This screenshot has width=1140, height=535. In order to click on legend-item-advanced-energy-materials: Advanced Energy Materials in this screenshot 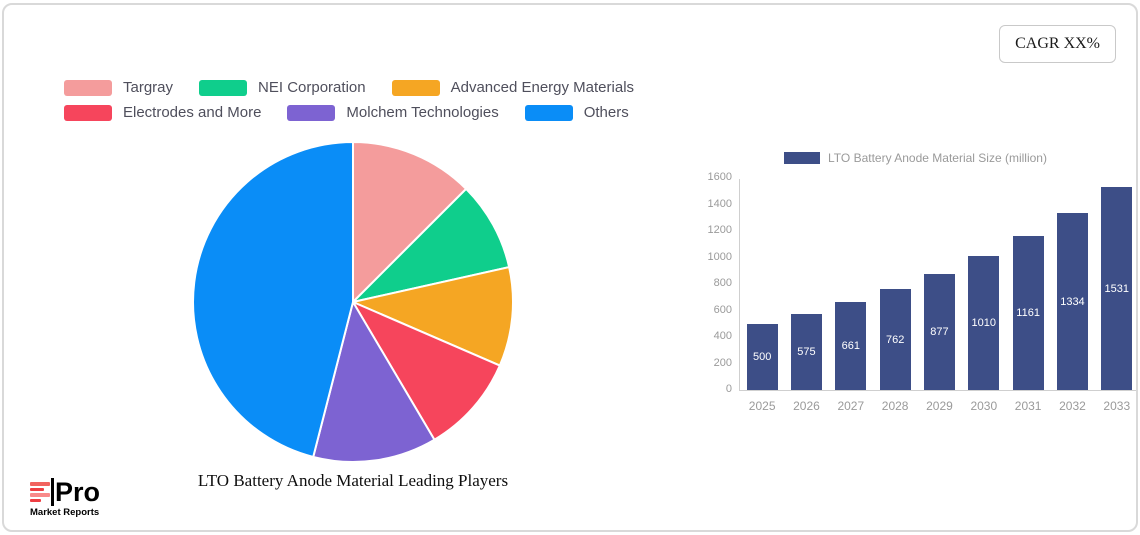, I will do `click(513, 87)`.